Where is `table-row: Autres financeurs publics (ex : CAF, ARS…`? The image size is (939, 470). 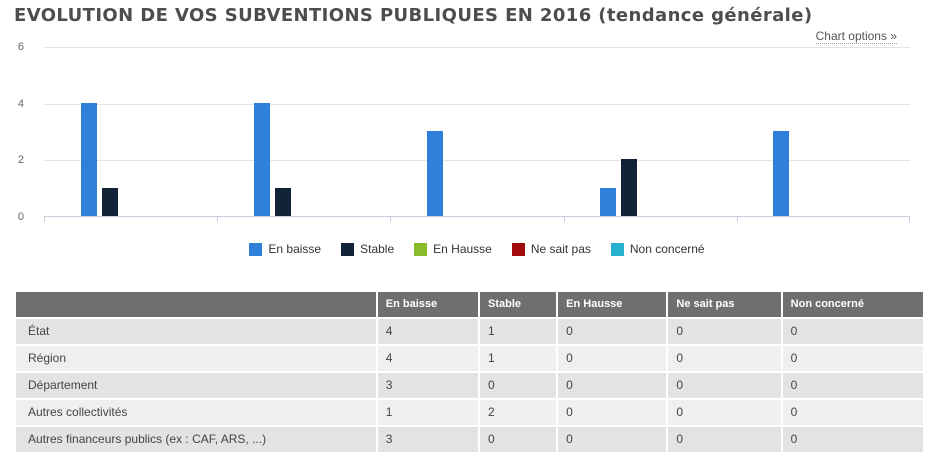
table-row: Autres financeurs publics (ex : CAF, ARS… is located at coordinates (469, 439).